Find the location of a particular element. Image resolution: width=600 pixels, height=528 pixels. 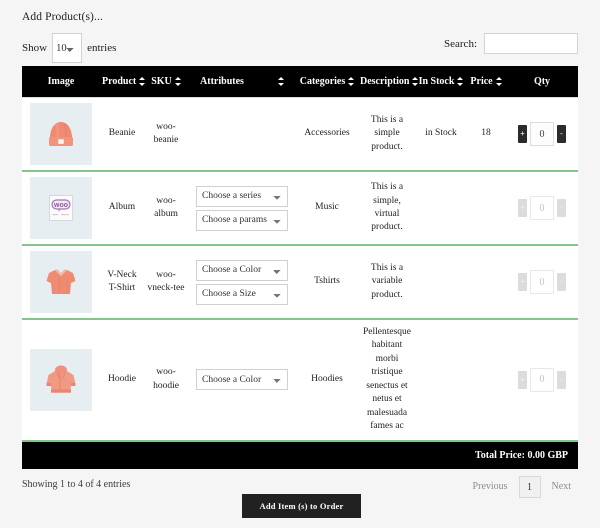

cell-categories: Tshirts is located at coordinates (327, 281).